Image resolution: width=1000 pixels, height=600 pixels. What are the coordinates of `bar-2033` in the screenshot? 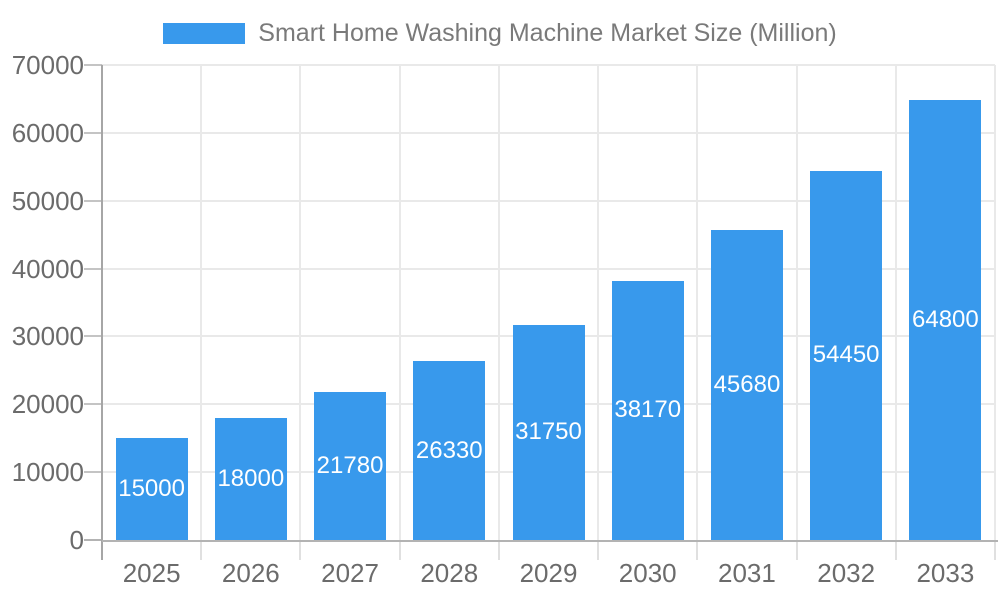 It's located at (945, 320).